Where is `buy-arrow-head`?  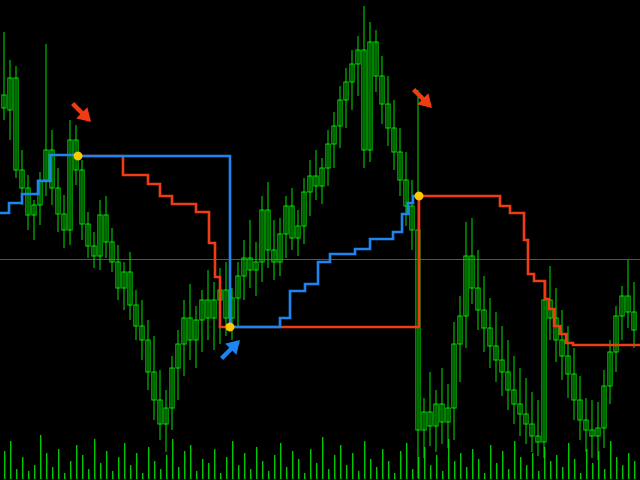
buy-arrow-head is located at coordinates (232, 347).